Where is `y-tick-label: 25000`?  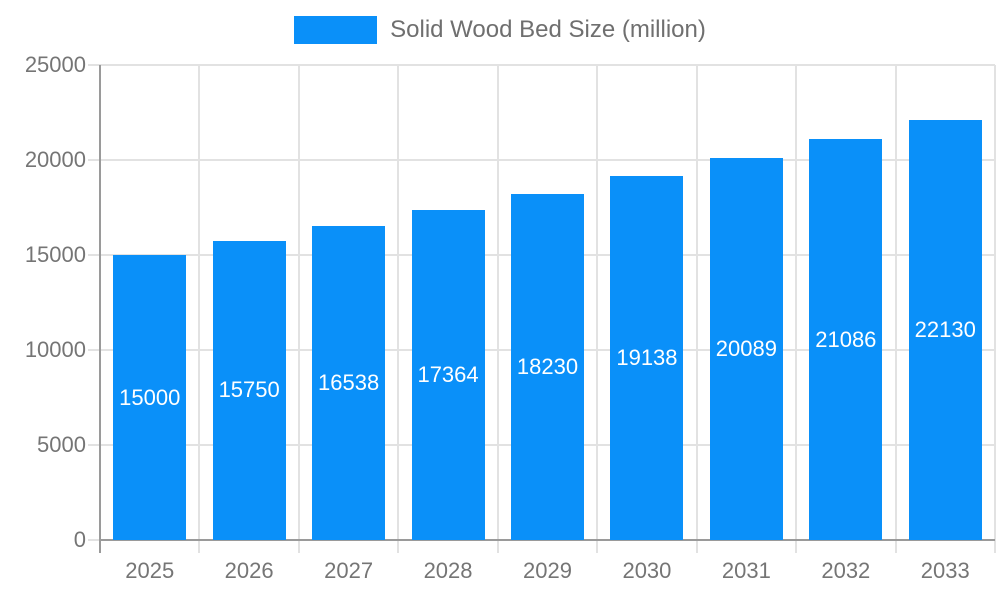
y-tick-label: 25000 is located at coordinates (55, 64).